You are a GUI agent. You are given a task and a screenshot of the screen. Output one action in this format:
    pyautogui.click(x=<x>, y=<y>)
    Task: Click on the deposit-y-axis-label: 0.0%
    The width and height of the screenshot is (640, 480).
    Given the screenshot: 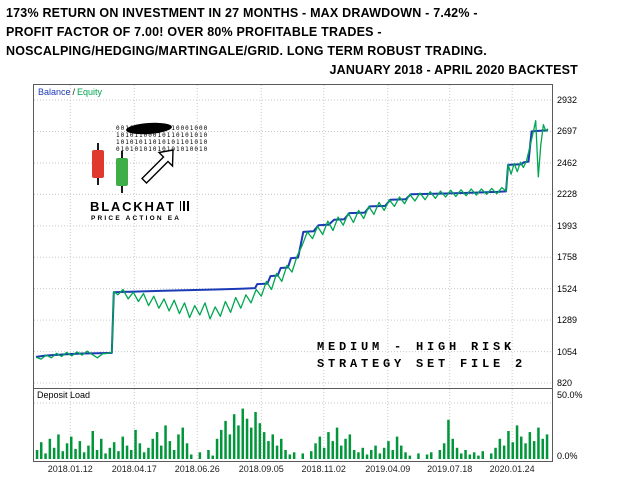 What is the action you would take?
    pyautogui.click(x=567, y=456)
    